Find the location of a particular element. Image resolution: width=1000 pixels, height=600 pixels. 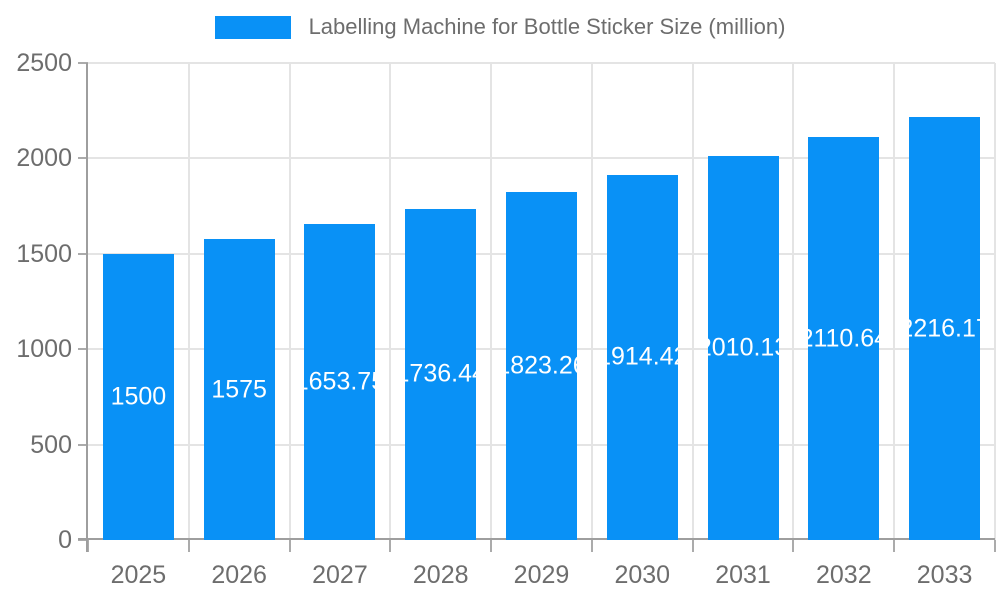

bar: 2010.13 is located at coordinates (743, 348).